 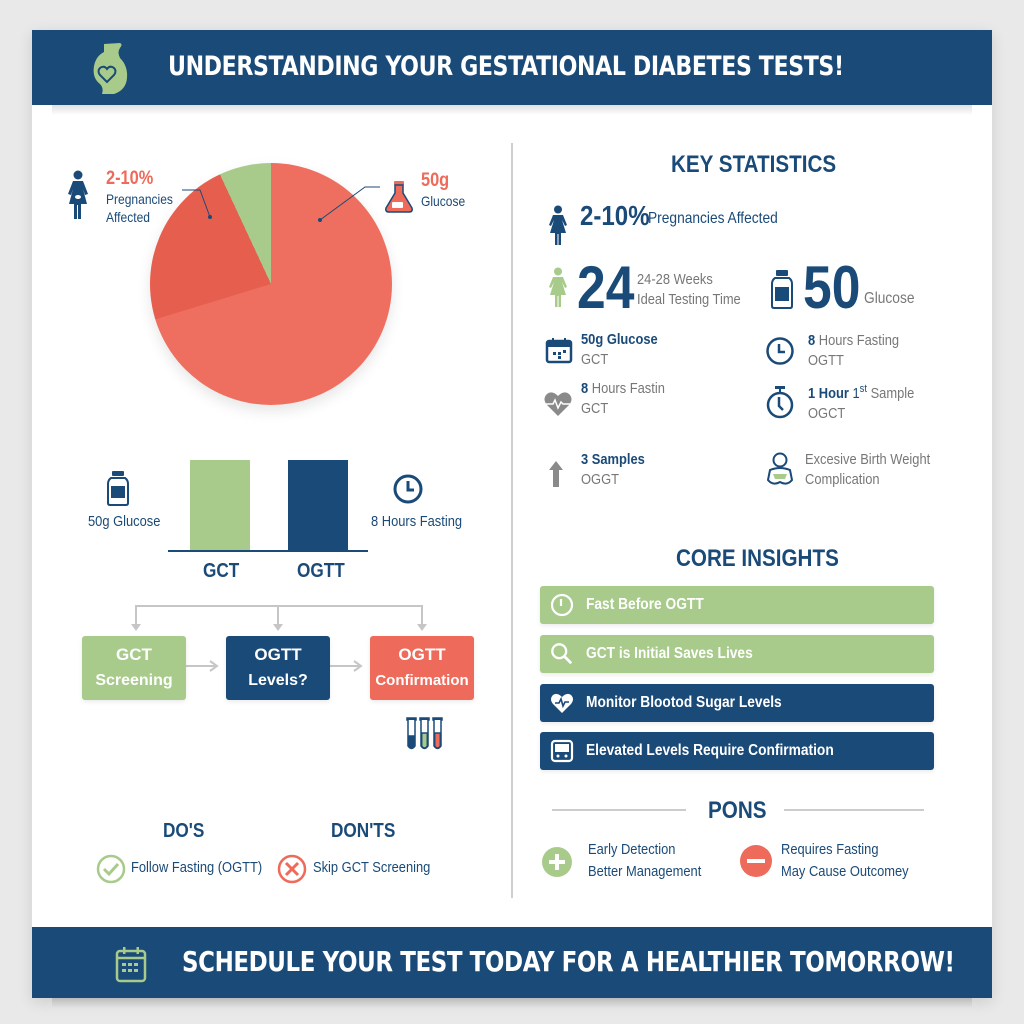 I want to click on bar-label-ogtt: OGTT, so click(x=321, y=571).